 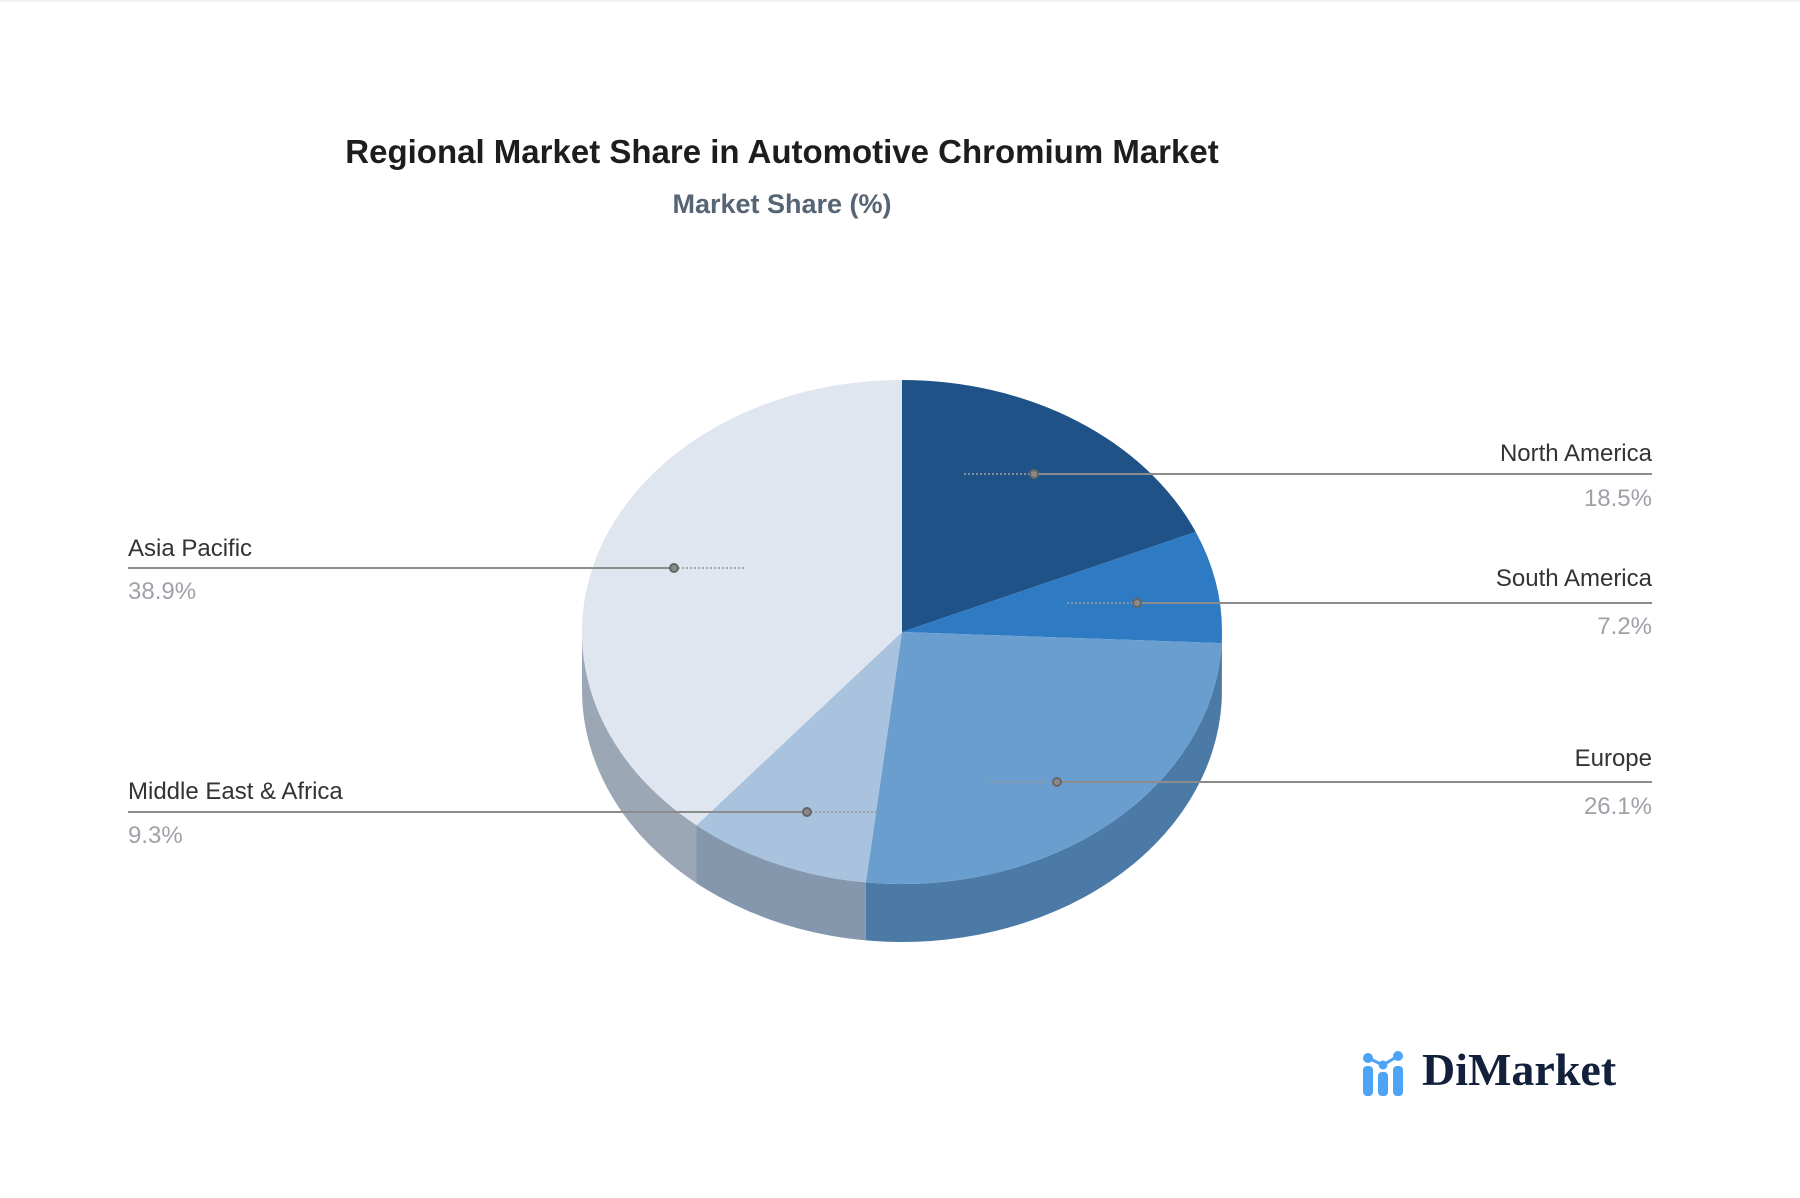 What do you see at coordinates (467, 812) in the screenshot?
I see `leader-line-middle-east-africa` at bounding box center [467, 812].